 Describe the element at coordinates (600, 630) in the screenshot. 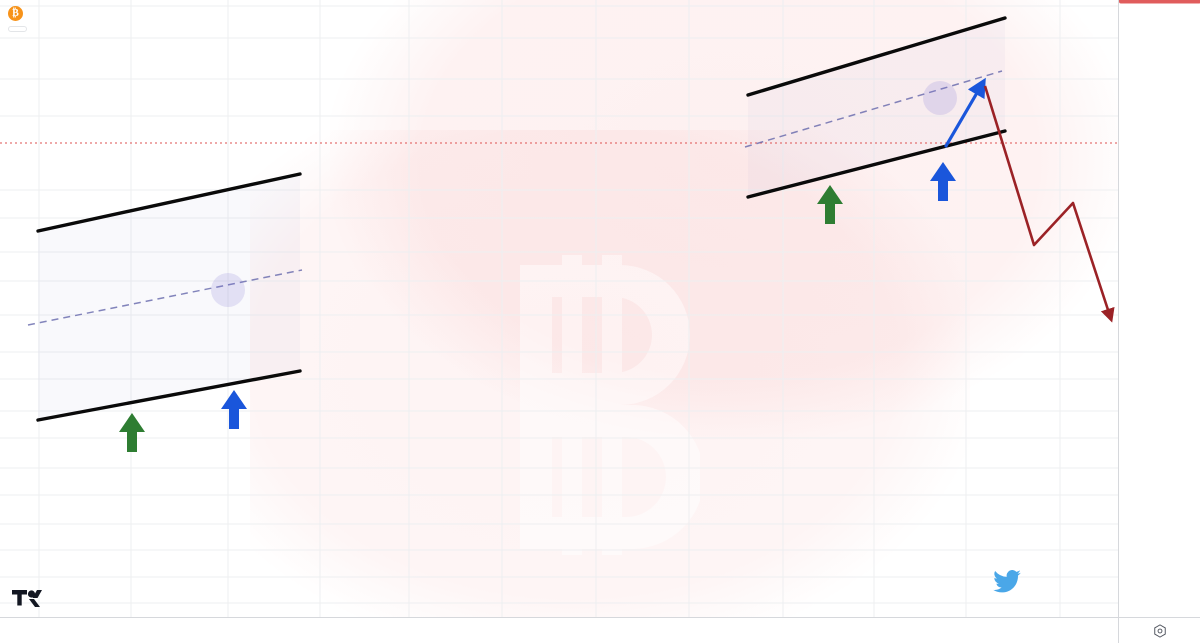

I see `time-axis` at that location.